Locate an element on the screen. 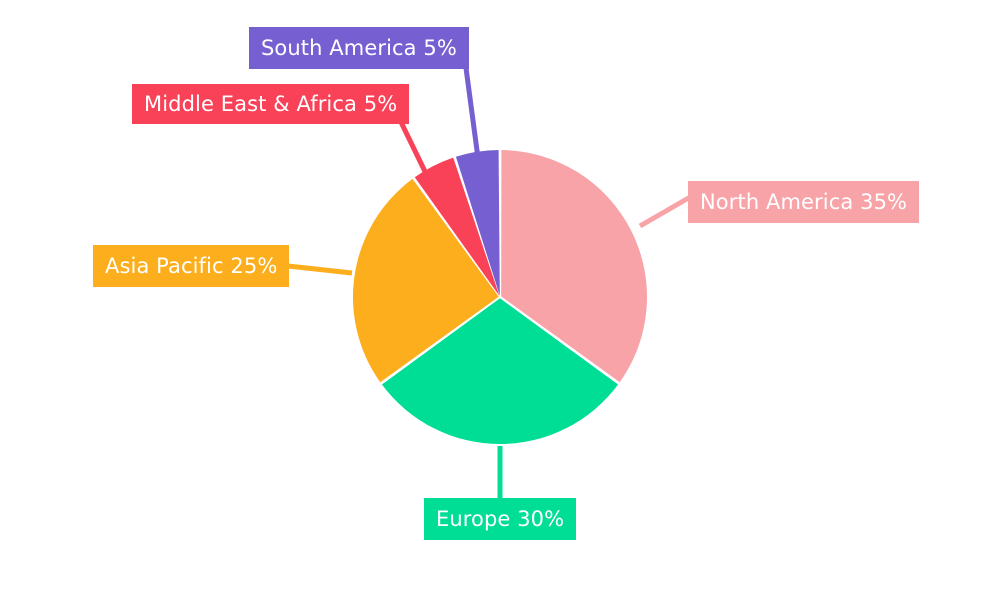  leader-line-north-america is located at coordinates (666, 211).